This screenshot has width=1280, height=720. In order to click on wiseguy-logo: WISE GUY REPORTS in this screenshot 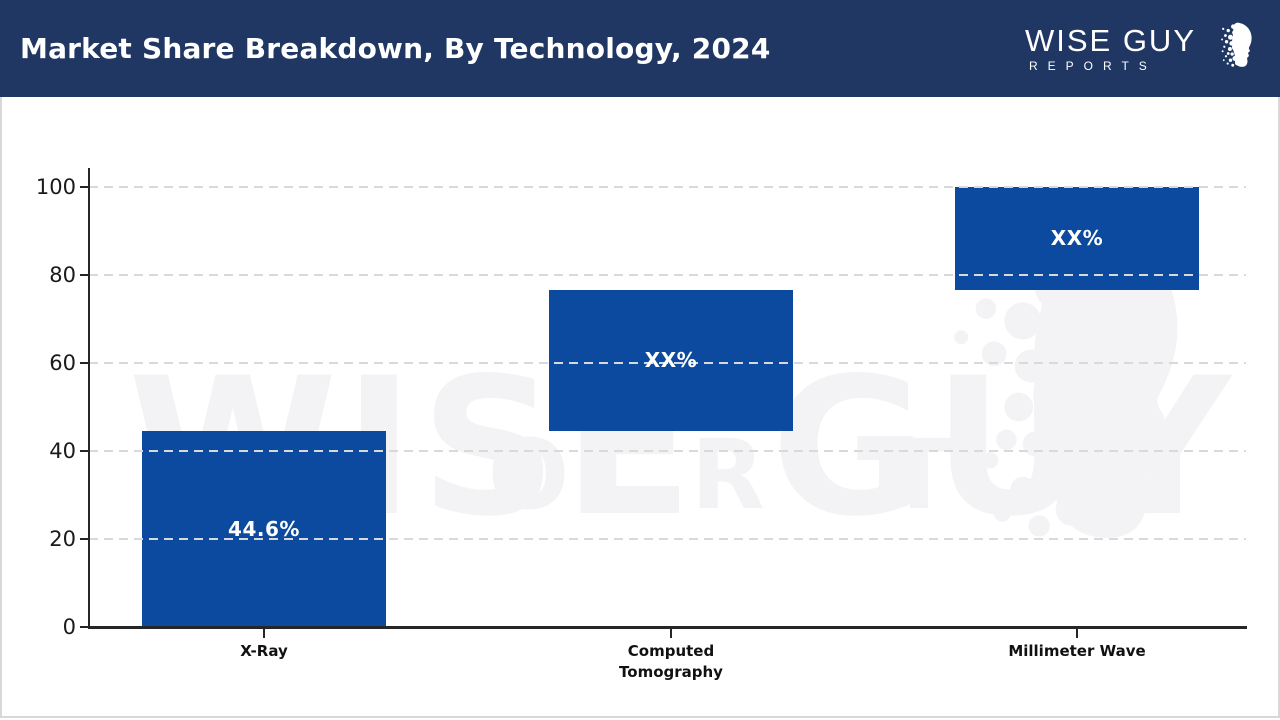, I will do `click(1139, 49)`.